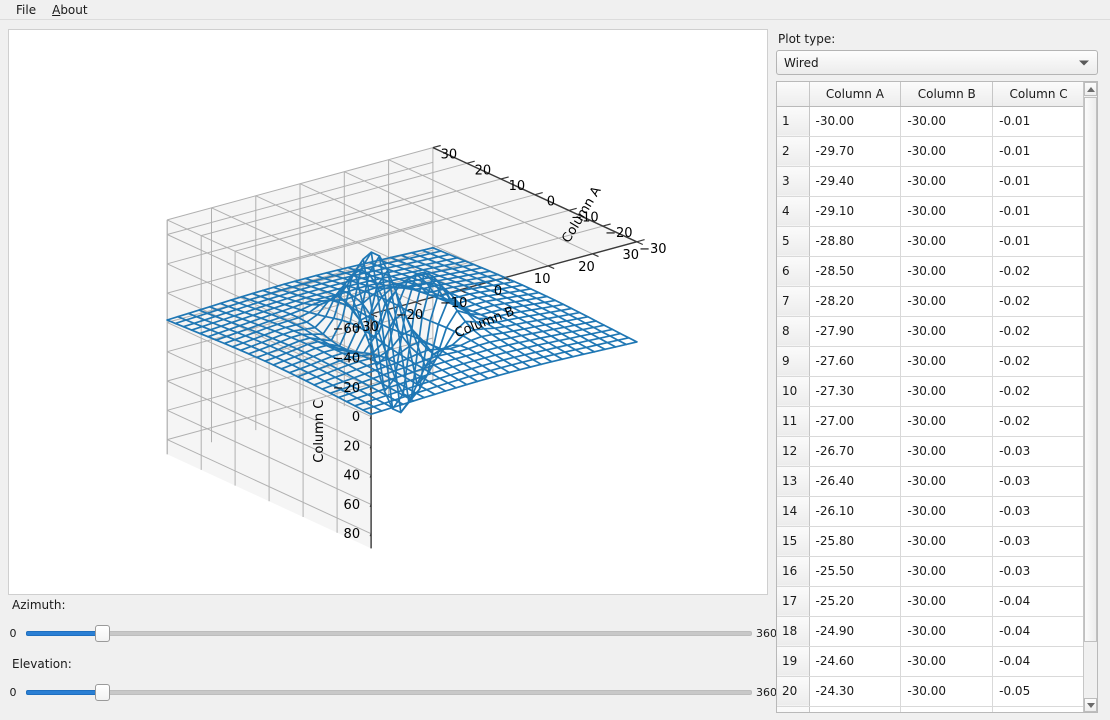 The height and width of the screenshot is (720, 1110). I want to click on table-row: 13 -26.40 -30.00 -0.03, so click(930, 481).